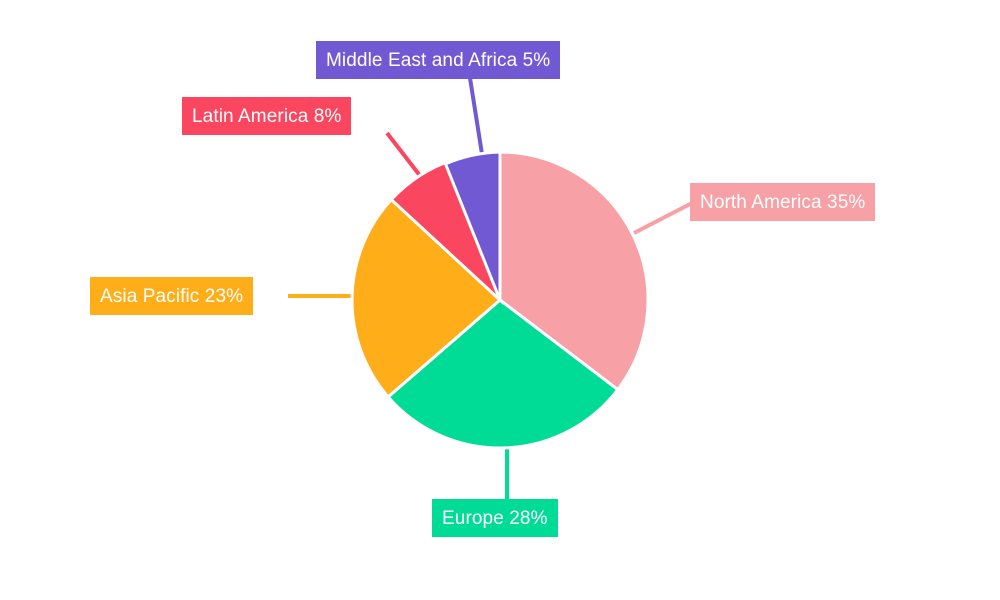 This screenshot has width=1000, height=600. Describe the element at coordinates (404, 155) in the screenshot. I see `leader-line-latin-america` at that location.